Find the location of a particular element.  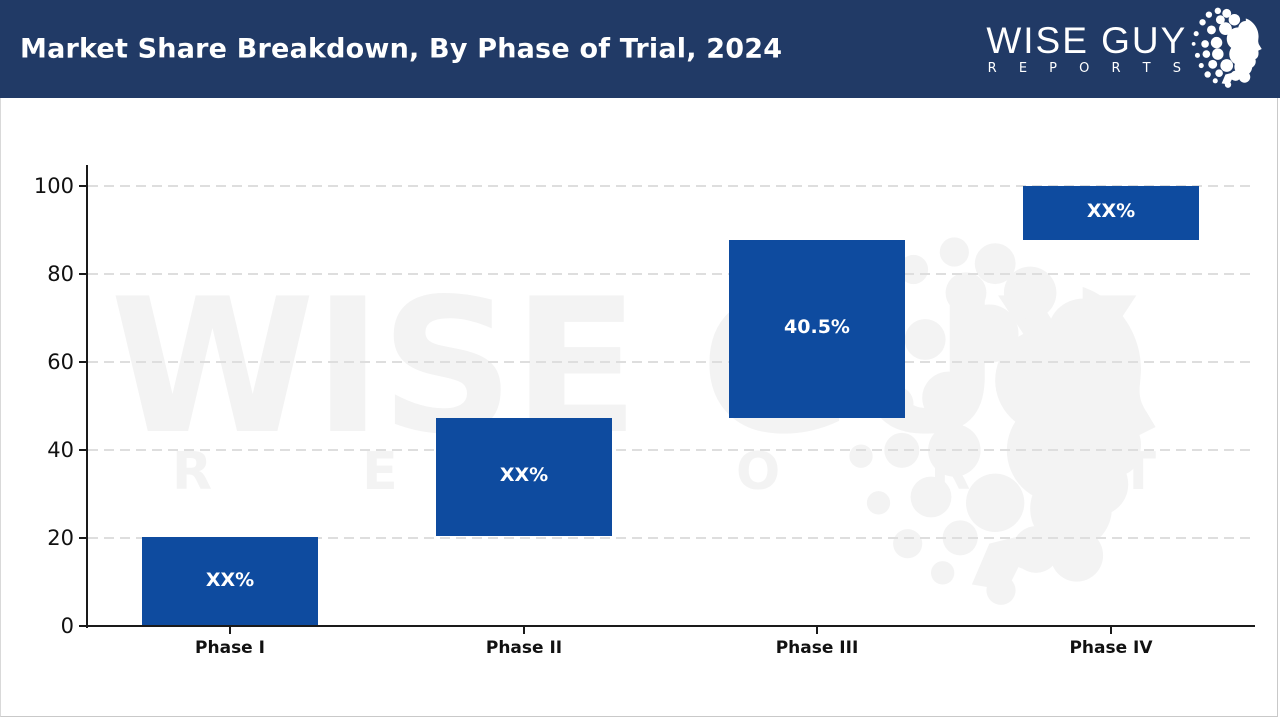

brand-name: WISE GUY is located at coordinates (1087, 40).